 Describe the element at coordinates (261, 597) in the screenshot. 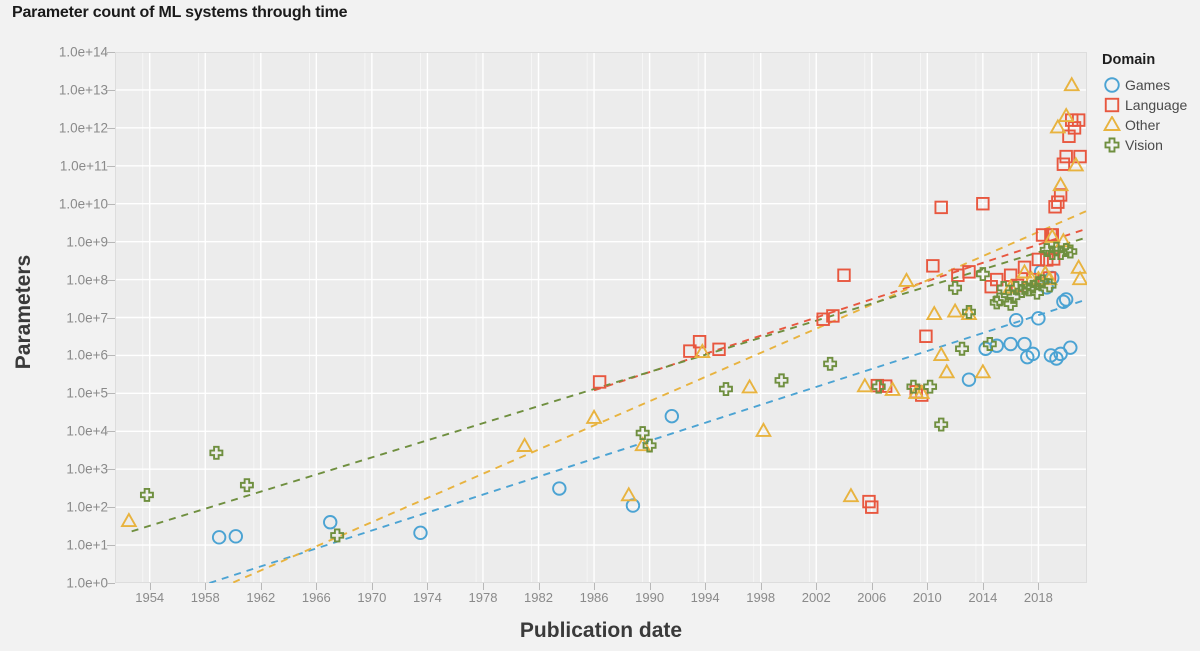

I see `x-tick-label: 1962` at that location.